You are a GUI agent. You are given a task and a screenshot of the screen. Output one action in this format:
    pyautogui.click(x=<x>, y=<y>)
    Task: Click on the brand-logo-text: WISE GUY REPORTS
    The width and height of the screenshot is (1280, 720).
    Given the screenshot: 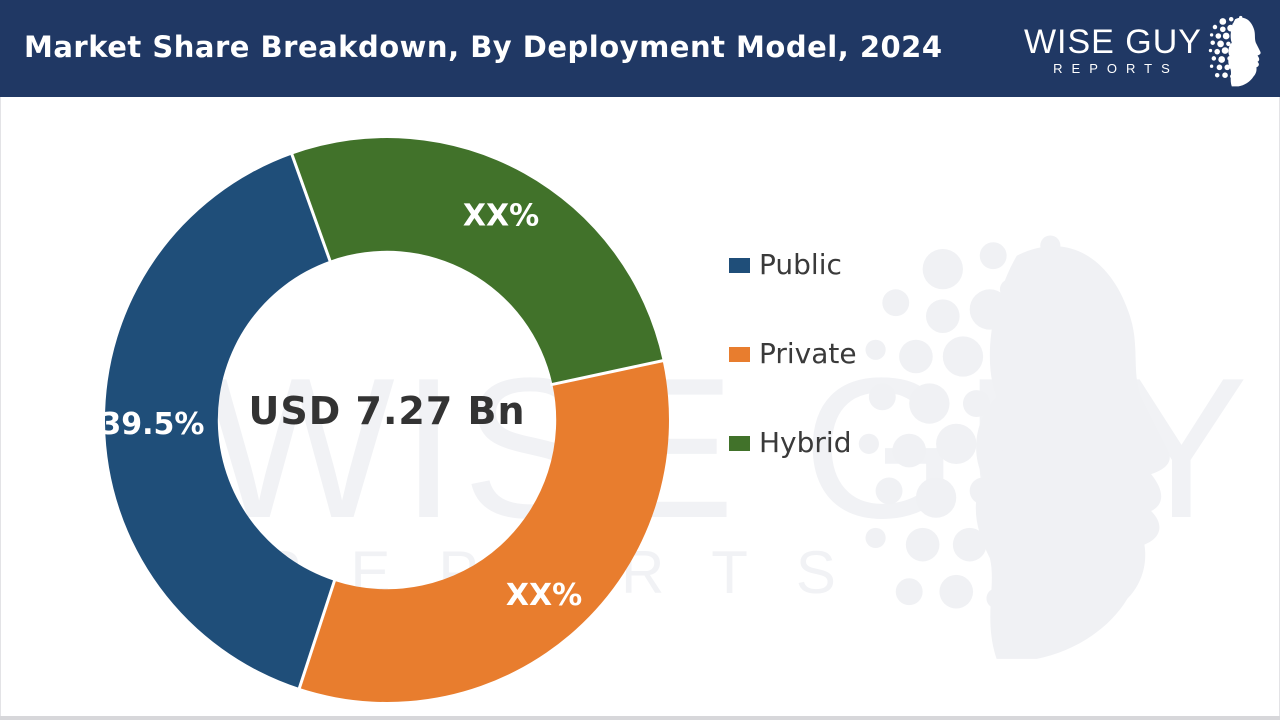 What is the action you would take?
    pyautogui.click(x=1113, y=50)
    